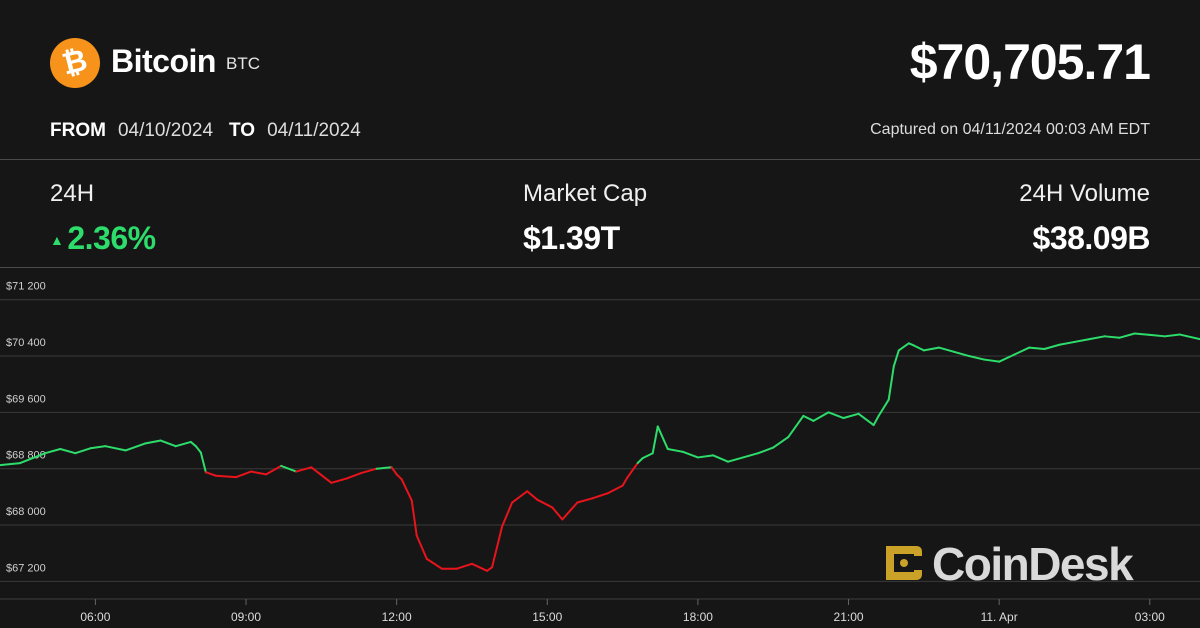 The width and height of the screenshot is (1200, 628). I want to click on date-range: FROM 04/10/2024 TO 04/11/2024, so click(213, 131).